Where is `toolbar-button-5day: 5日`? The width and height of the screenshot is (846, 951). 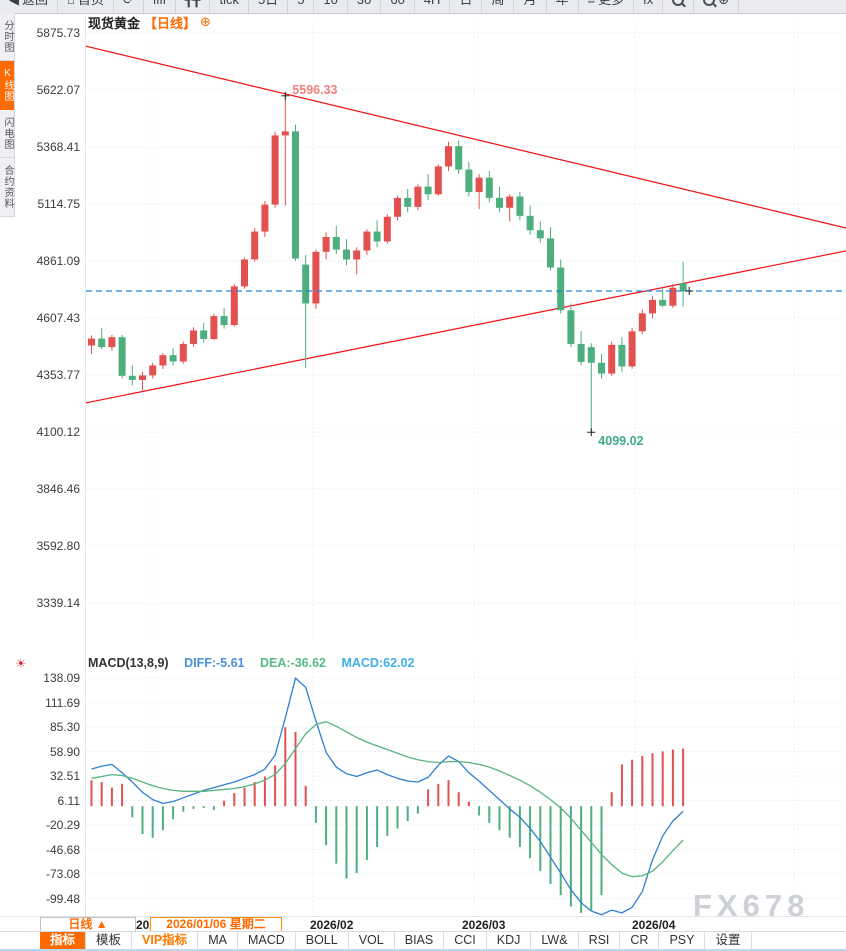 toolbar-button-5day: 5日 is located at coordinates (269, 6).